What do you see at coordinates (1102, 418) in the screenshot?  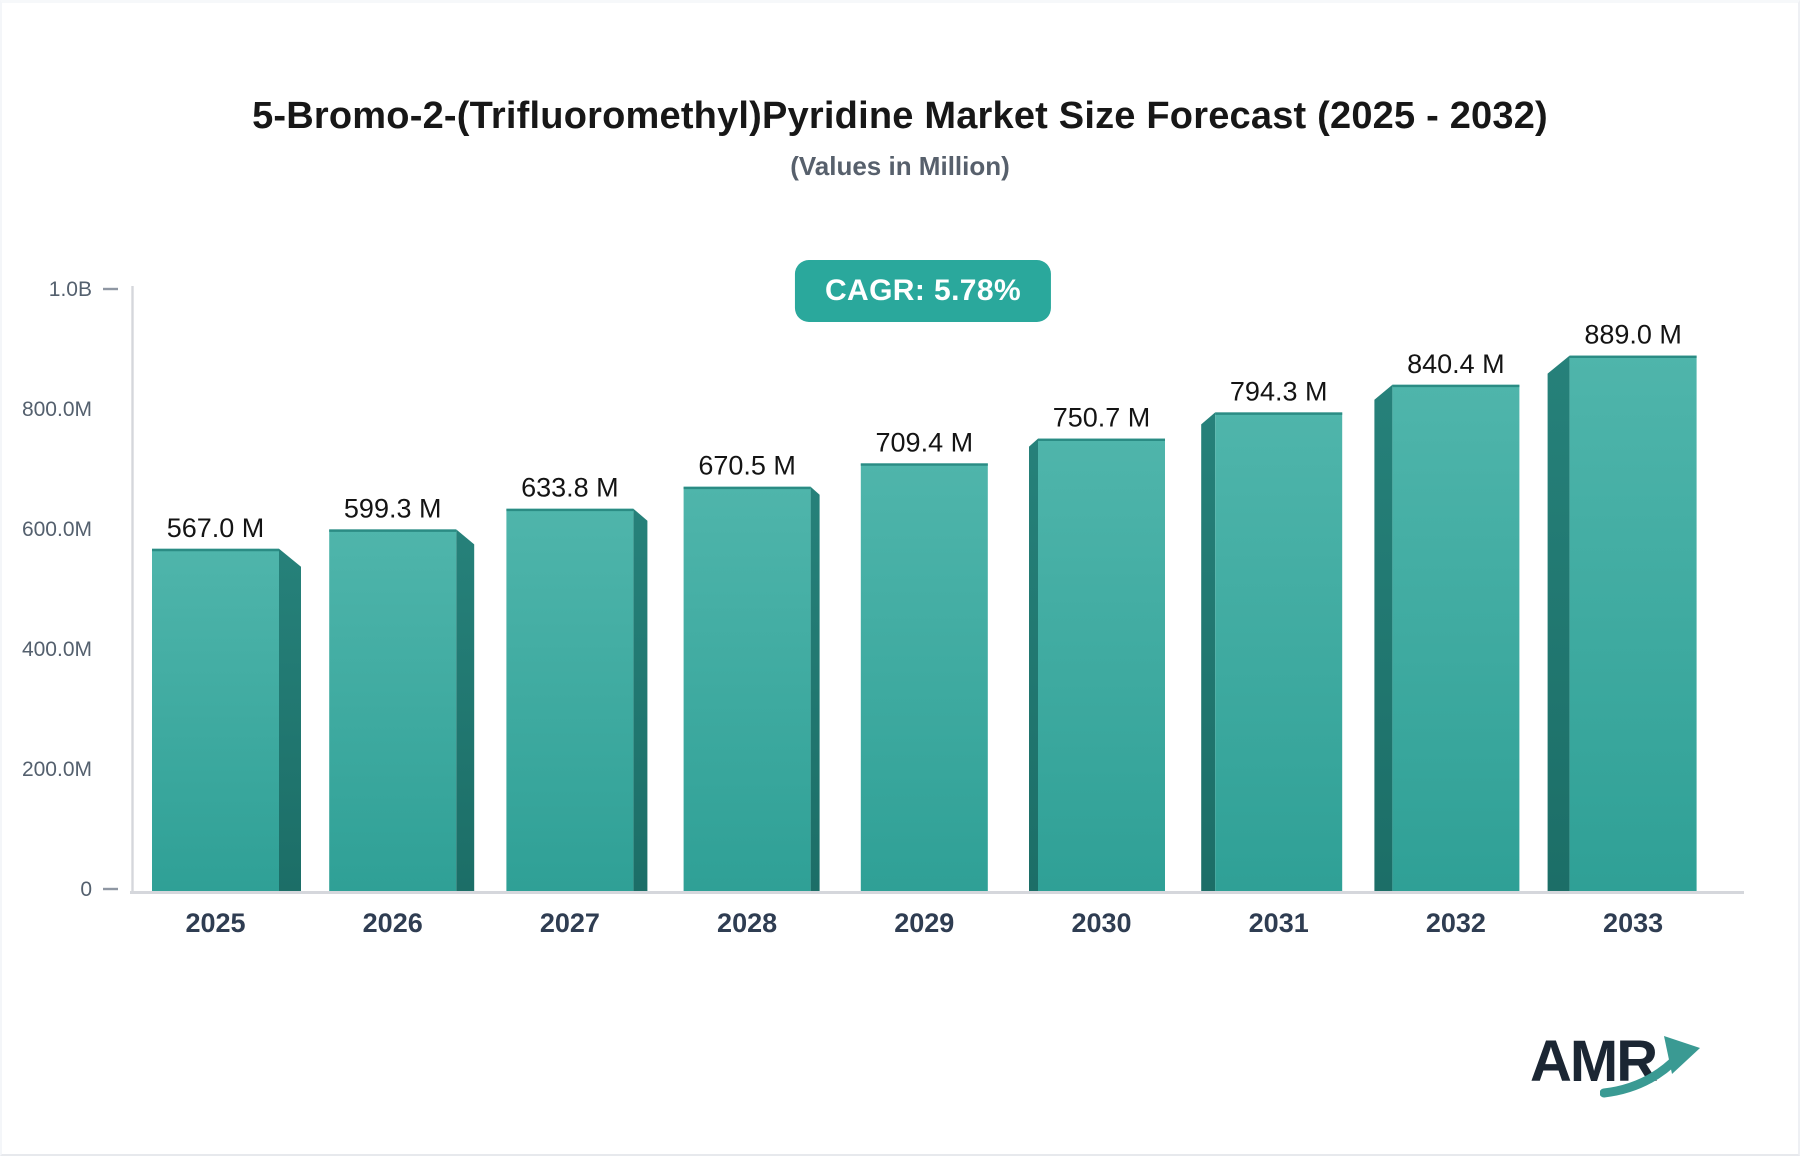 I see `bar-value-label: 750.7 M` at bounding box center [1102, 418].